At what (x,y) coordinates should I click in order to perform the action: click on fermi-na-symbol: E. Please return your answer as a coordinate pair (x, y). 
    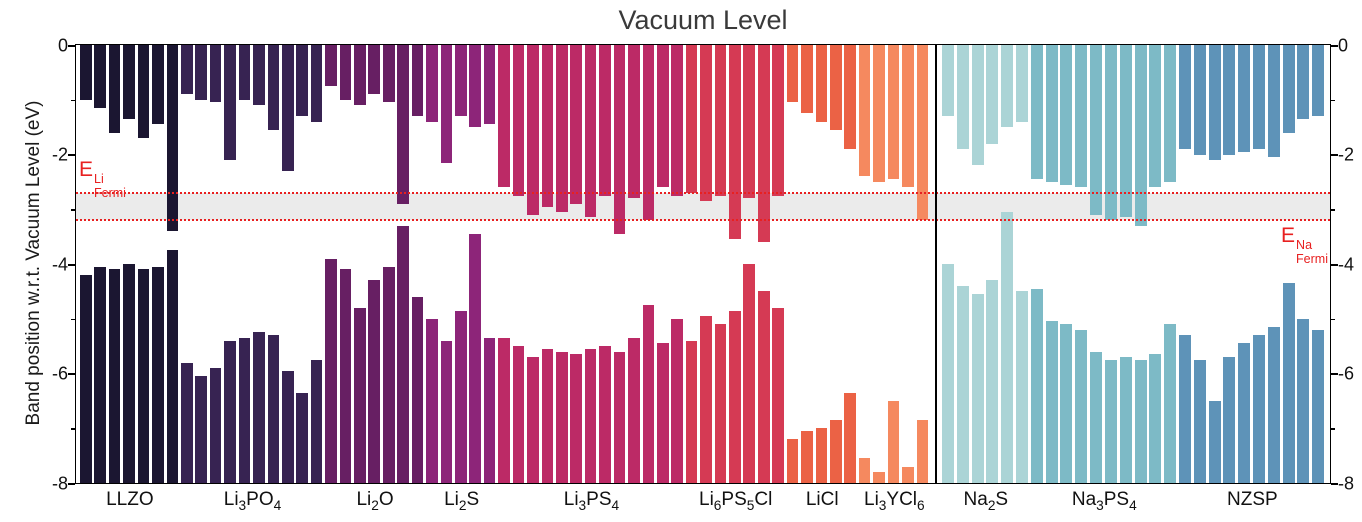
    Looking at the image, I should click on (1288, 235).